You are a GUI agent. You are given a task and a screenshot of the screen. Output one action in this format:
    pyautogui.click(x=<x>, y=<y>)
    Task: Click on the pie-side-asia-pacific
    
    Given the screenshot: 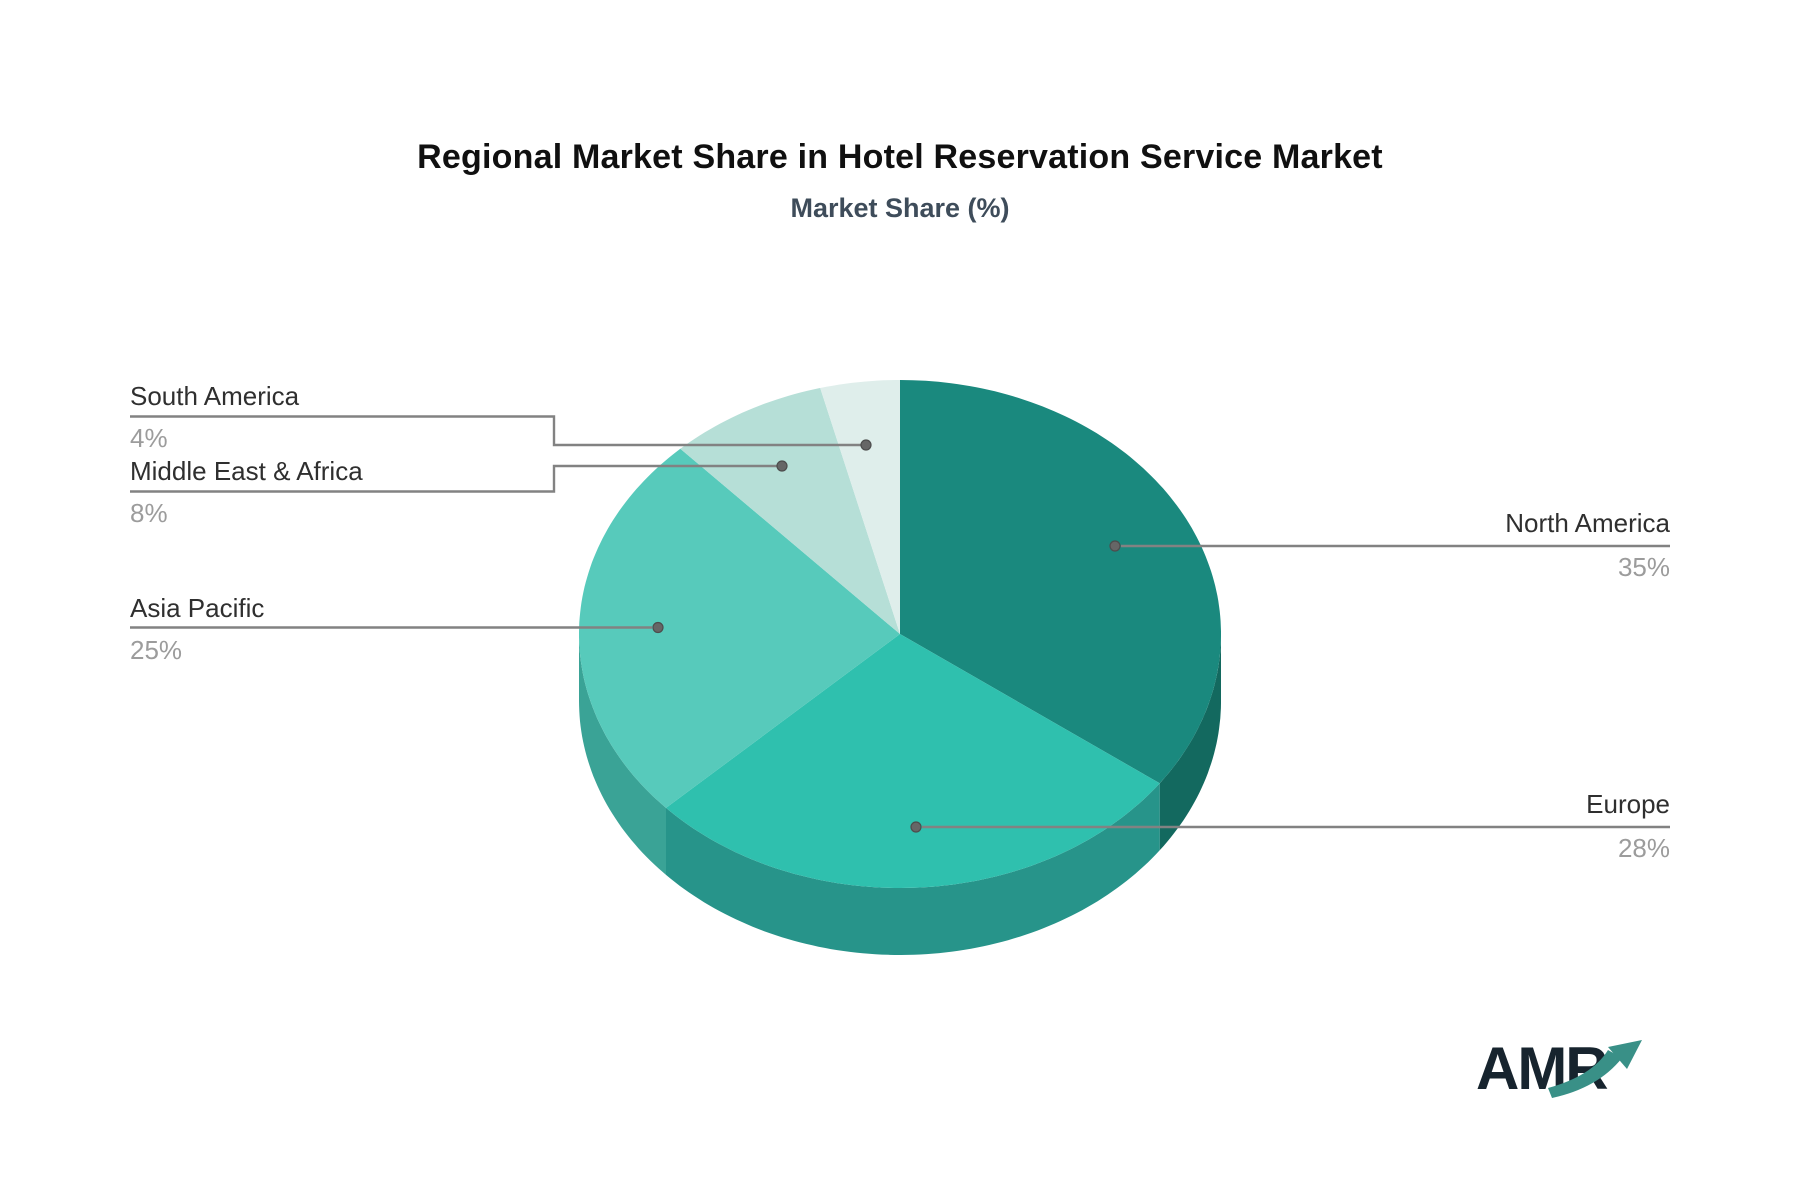 What is the action you would take?
    pyautogui.click(x=622, y=754)
    